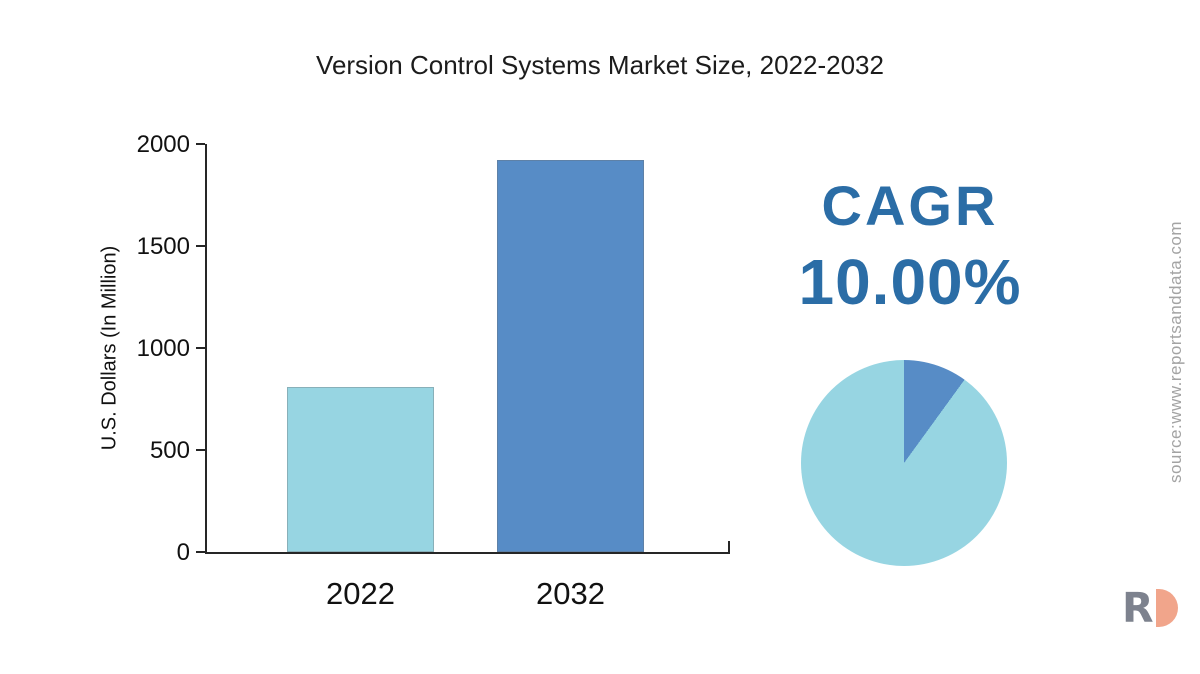 This screenshot has width=1200, height=674. Describe the element at coordinates (729, 546) in the screenshot. I see `x-axis-end-tick` at that location.